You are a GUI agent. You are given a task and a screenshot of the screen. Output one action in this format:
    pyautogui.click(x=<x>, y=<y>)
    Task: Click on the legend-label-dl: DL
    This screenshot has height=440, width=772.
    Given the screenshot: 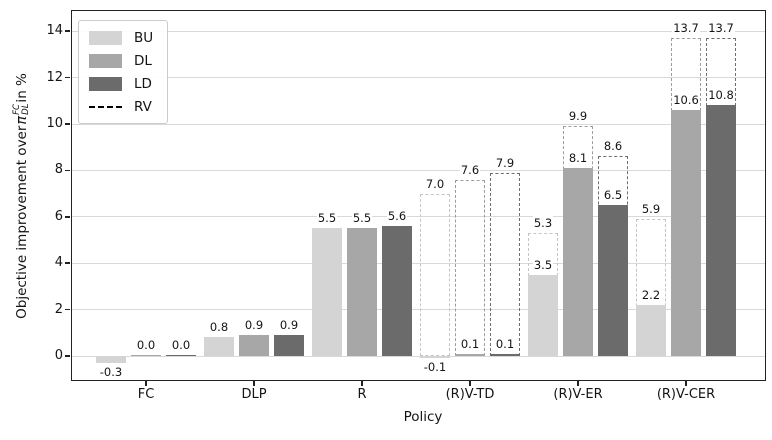 What is the action you would take?
    pyautogui.click(x=143, y=60)
    